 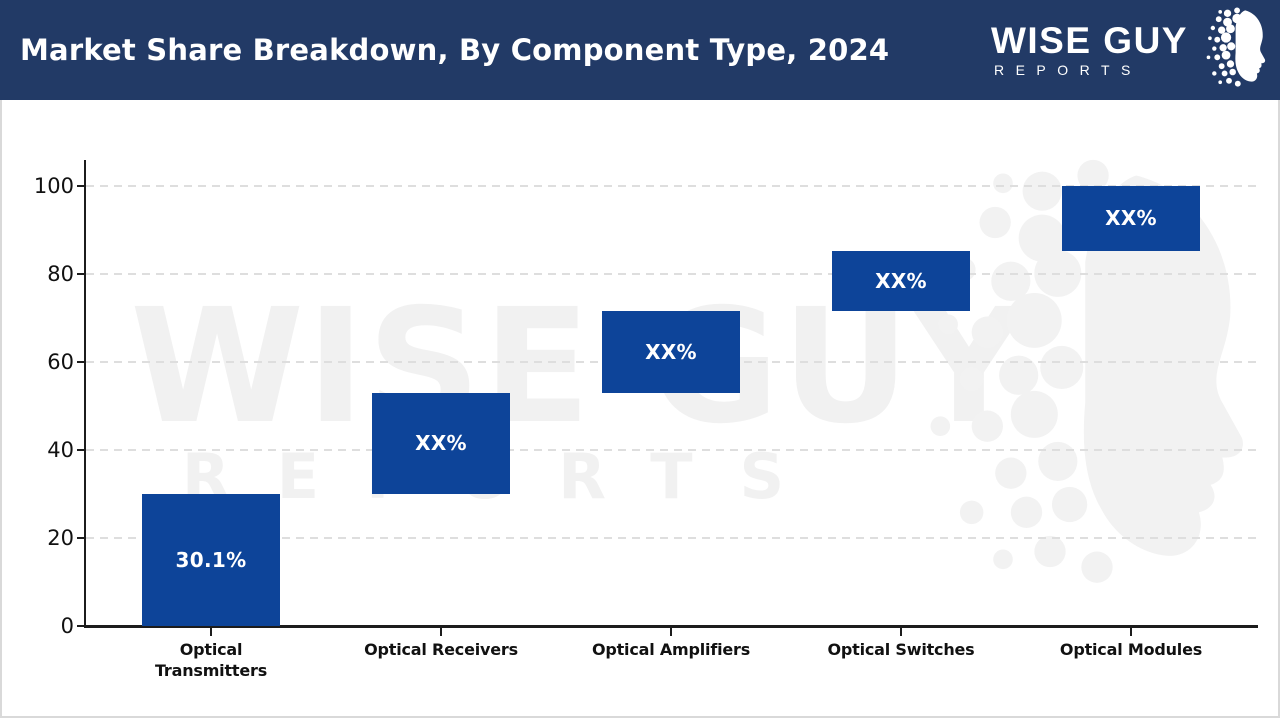 What do you see at coordinates (60, 274) in the screenshot?
I see `y-tick-label: 80` at bounding box center [60, 274].